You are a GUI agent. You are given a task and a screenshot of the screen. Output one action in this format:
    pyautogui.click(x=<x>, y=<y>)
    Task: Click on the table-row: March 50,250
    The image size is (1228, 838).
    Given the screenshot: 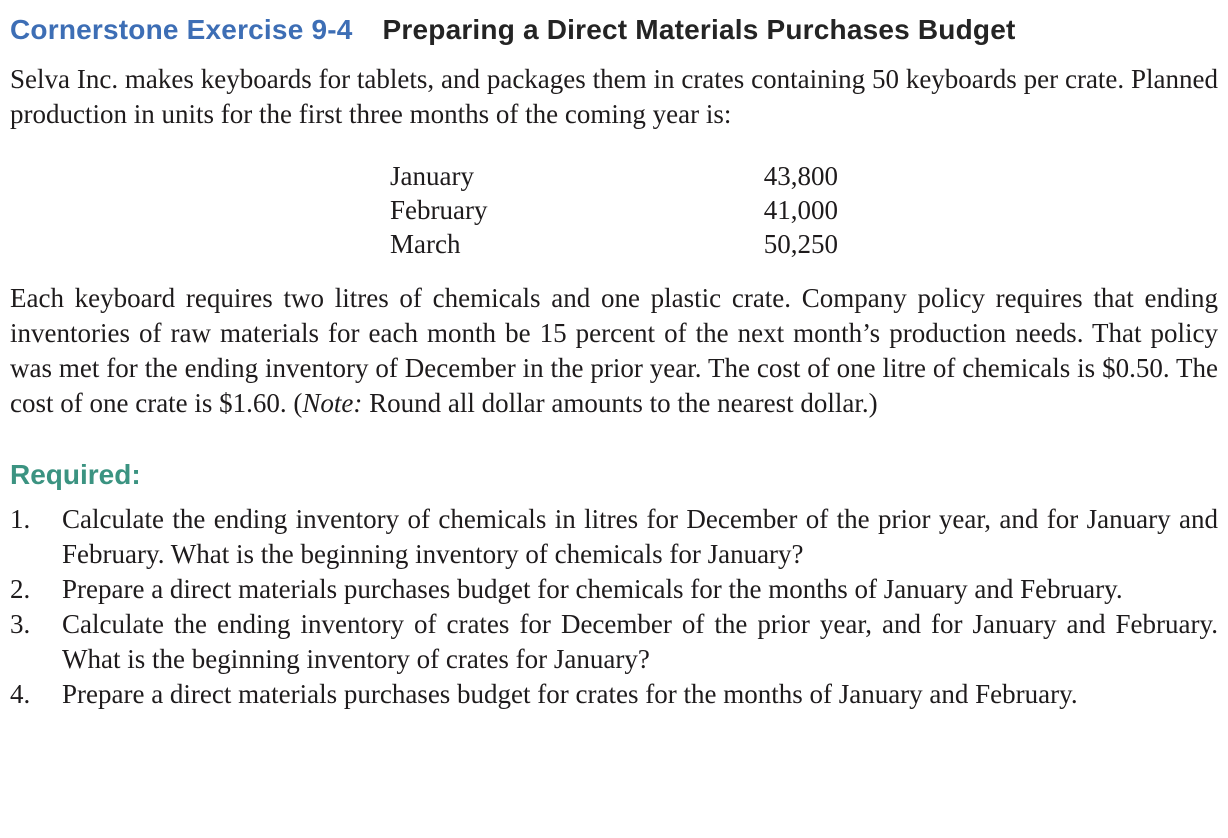 What is the action you would take?
    pyautogui.click(x=614, y=244)
    